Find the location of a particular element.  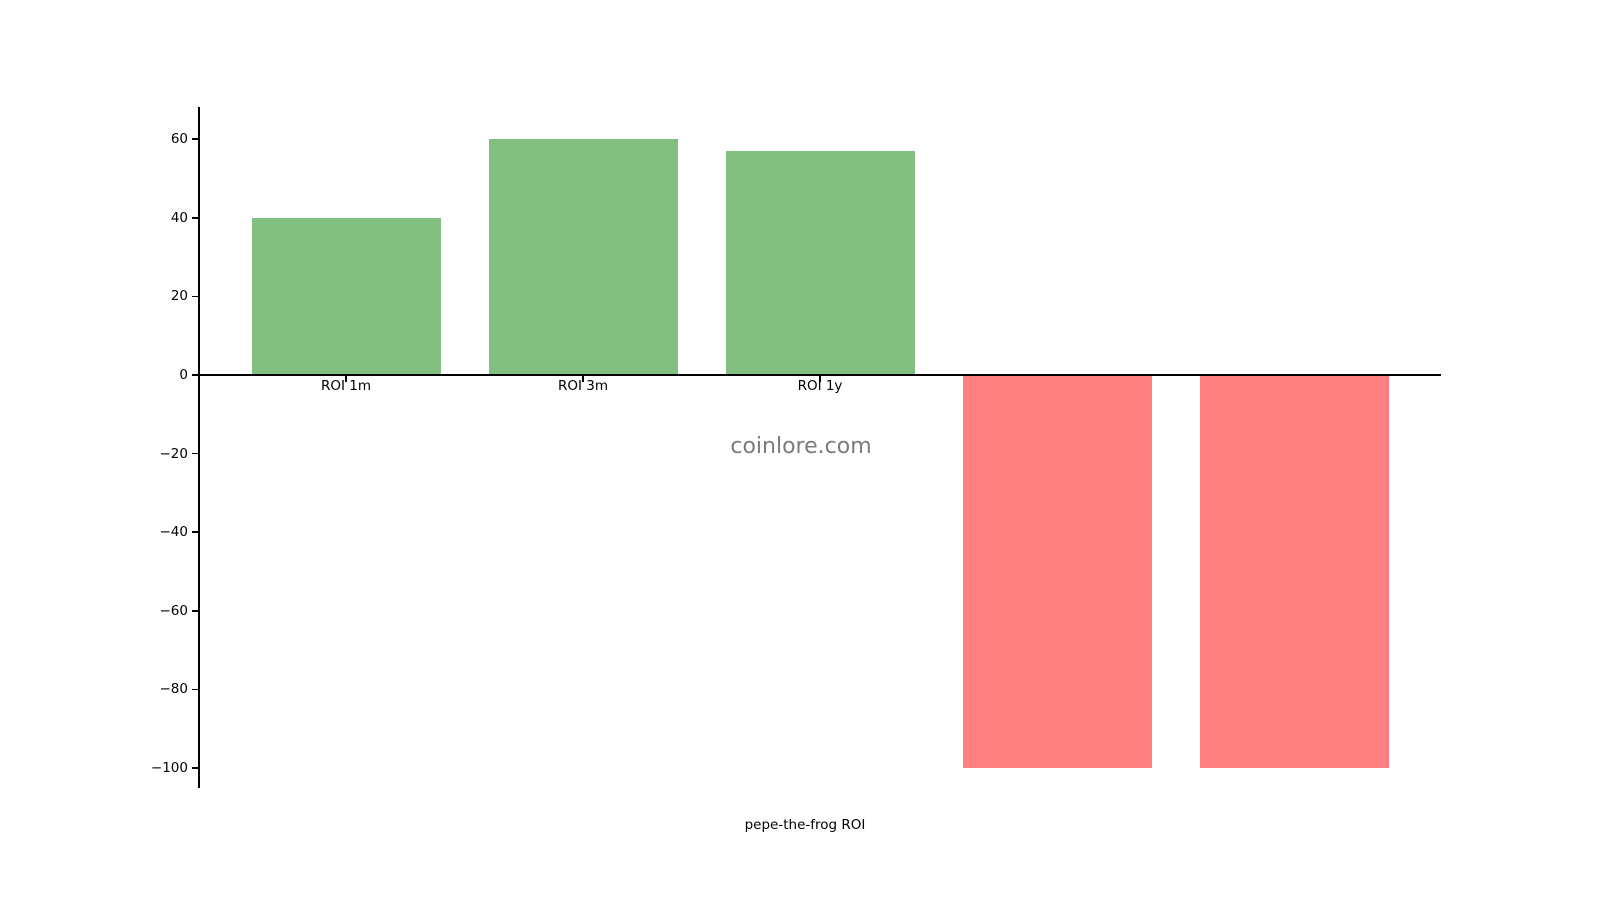

x-axis-zero-line is located at coordinates (819, 375).